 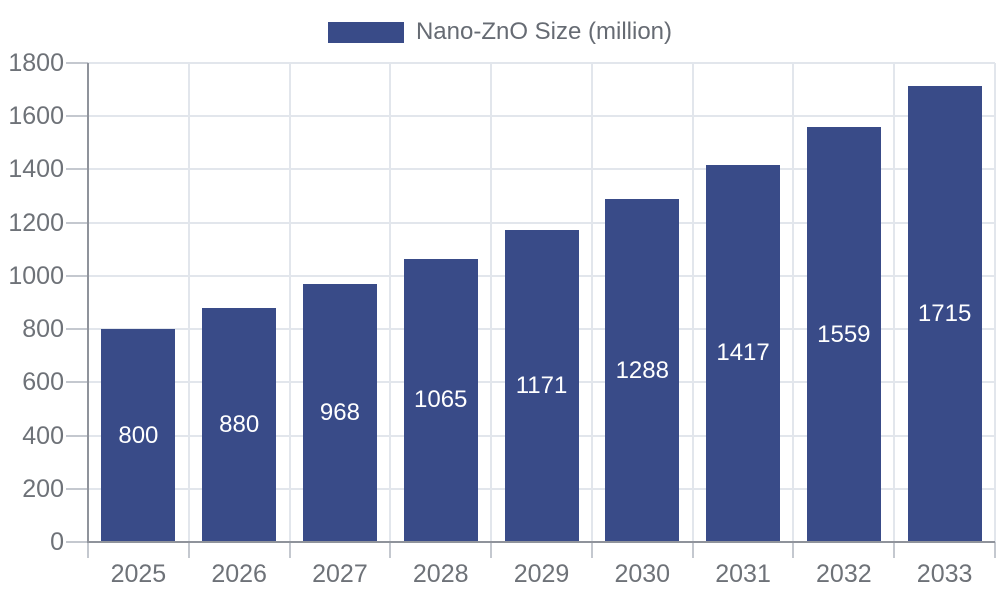 I want to click on bar-value-label: 1065, so click(x=441, y=400).